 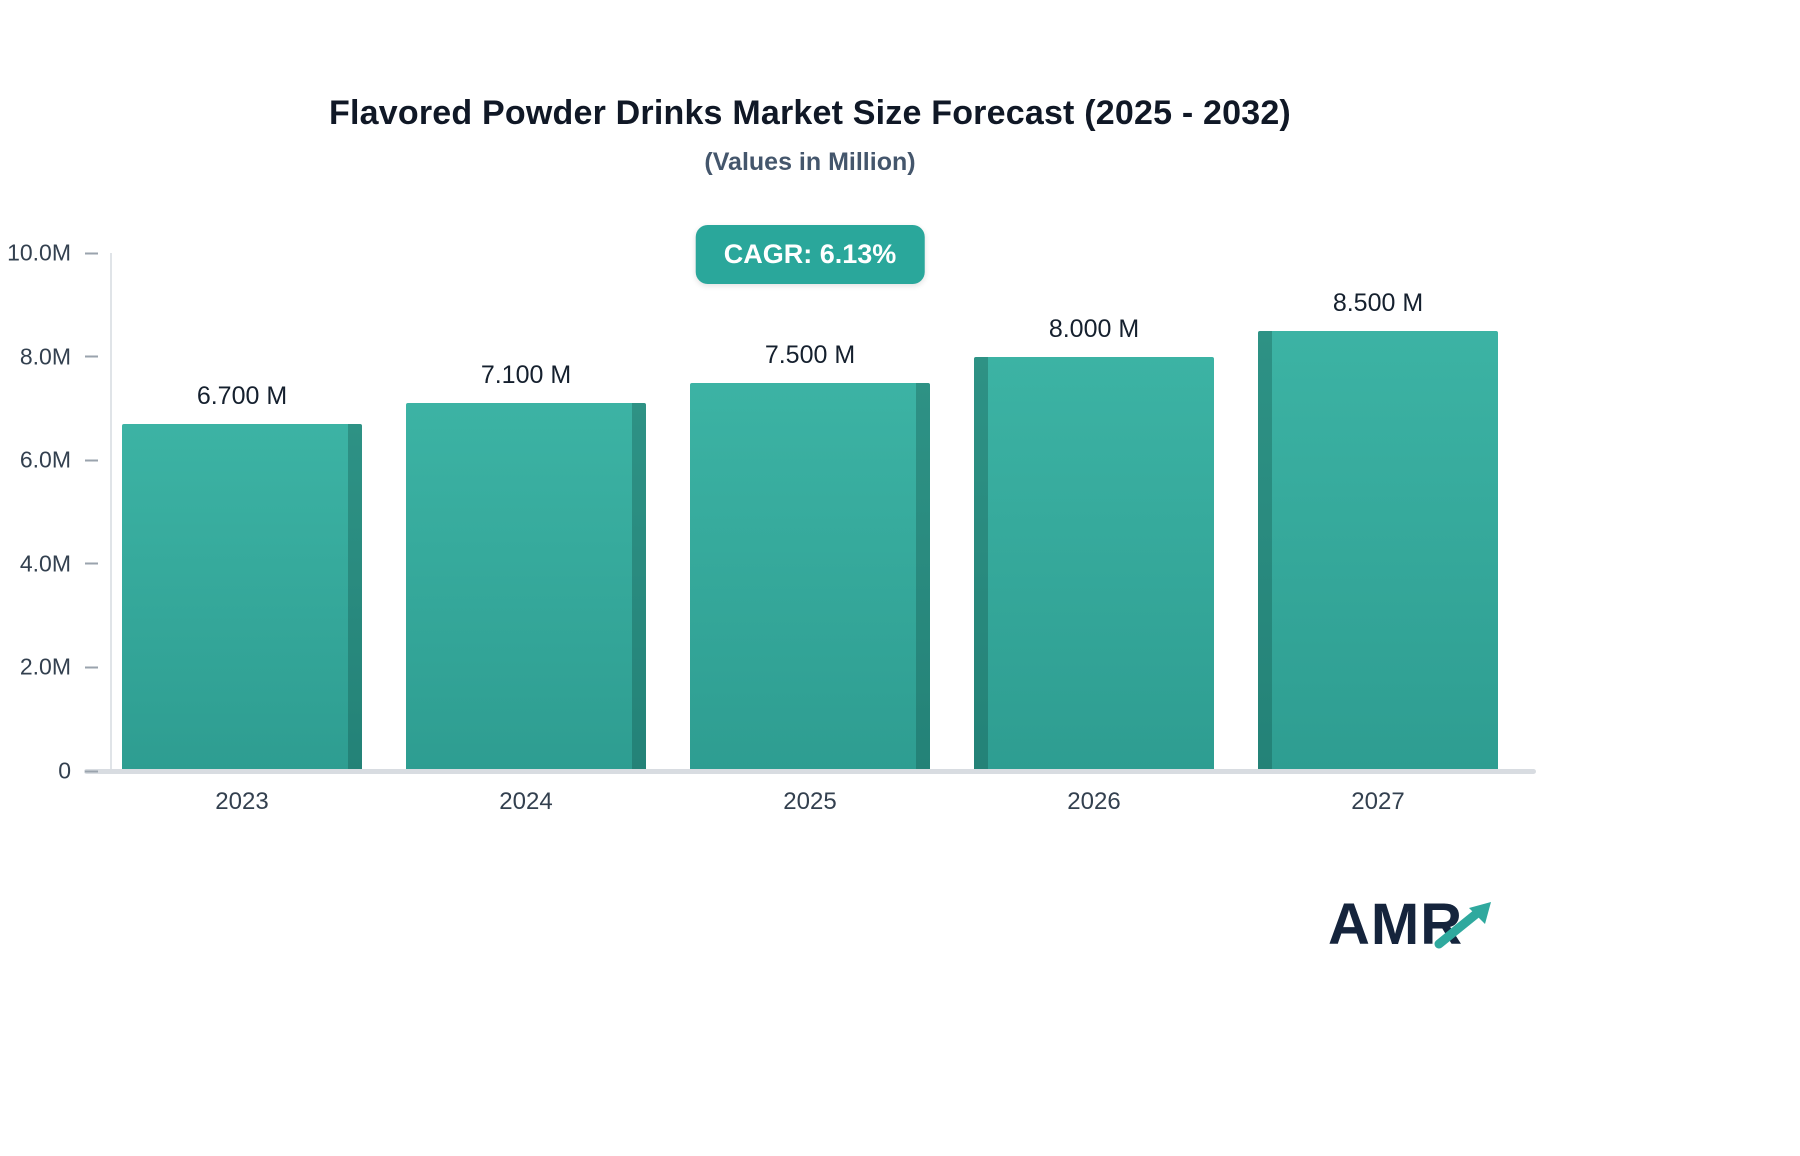 I want to click on x-axis-label: 2027, so click(x=1378, y=801).